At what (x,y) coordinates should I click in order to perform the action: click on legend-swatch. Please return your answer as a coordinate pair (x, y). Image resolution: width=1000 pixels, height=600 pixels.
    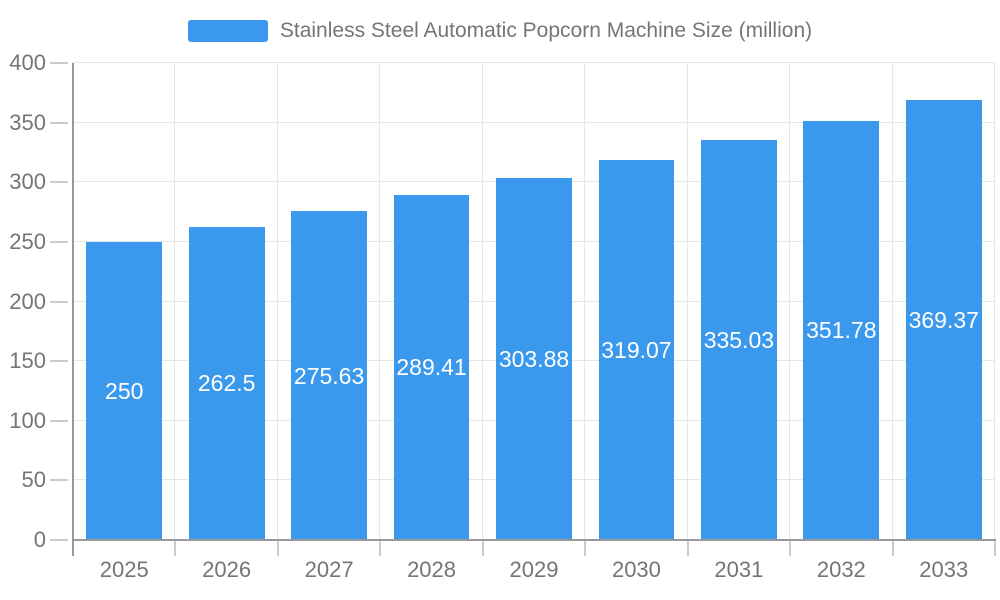
    Looking at the image, I should click on (227, 31).